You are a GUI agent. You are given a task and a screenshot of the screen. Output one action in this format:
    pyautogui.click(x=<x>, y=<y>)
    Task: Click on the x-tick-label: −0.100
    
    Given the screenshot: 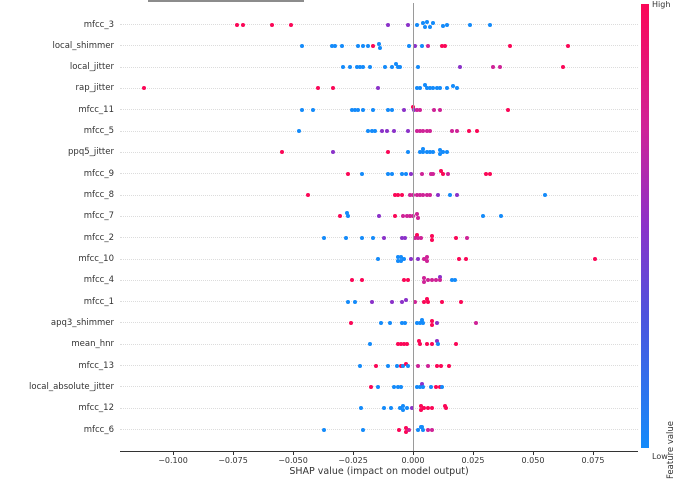 What is the action you would take?
    pyautogui.click(x=173, y=460)
    